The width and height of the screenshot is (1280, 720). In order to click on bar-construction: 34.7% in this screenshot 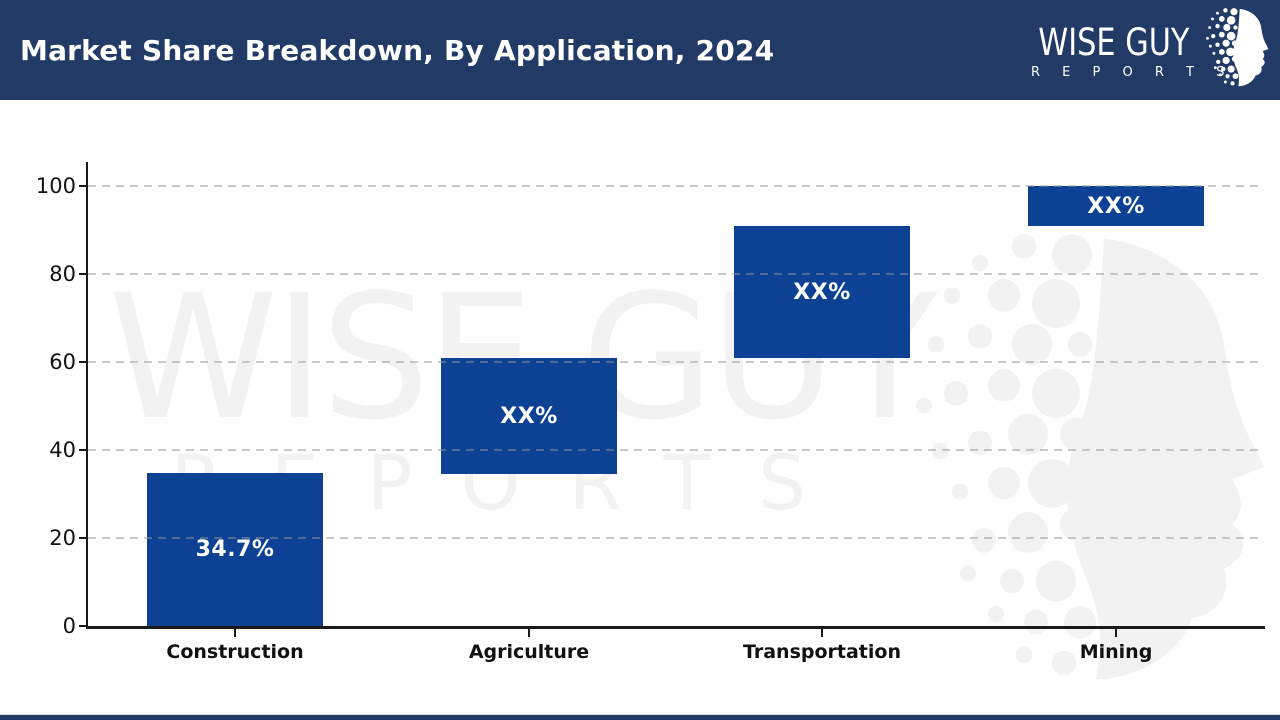, I will do `click(235, 549)`.